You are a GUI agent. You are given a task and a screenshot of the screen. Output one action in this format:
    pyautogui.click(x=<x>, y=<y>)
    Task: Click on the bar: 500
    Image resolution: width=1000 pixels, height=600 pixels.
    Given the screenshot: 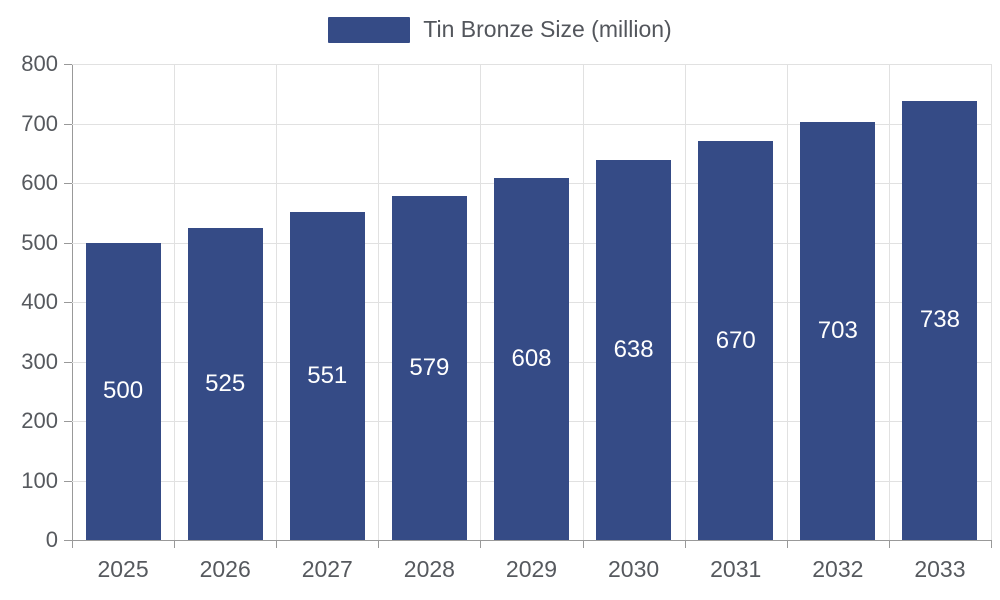 What is the action you would take?
    pyautogui.click(x=123, y=391)
    